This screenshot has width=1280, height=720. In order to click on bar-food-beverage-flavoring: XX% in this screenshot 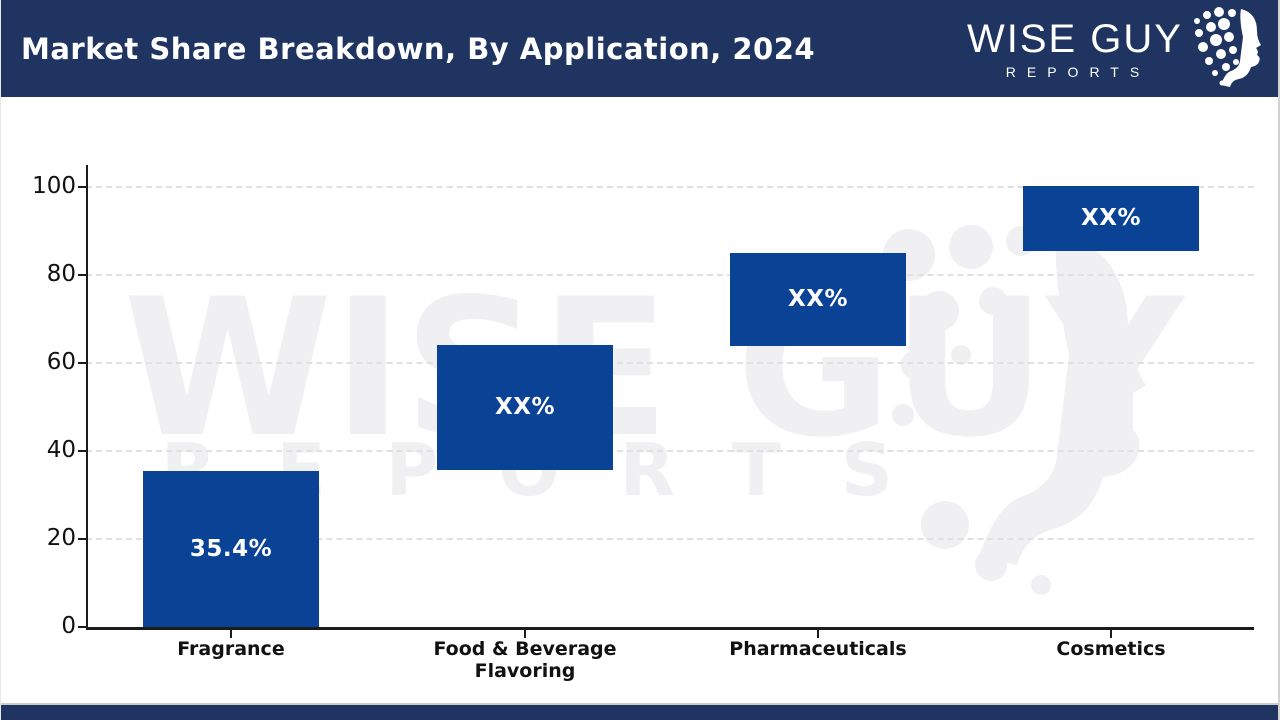, I will do `click(525, 407)`.